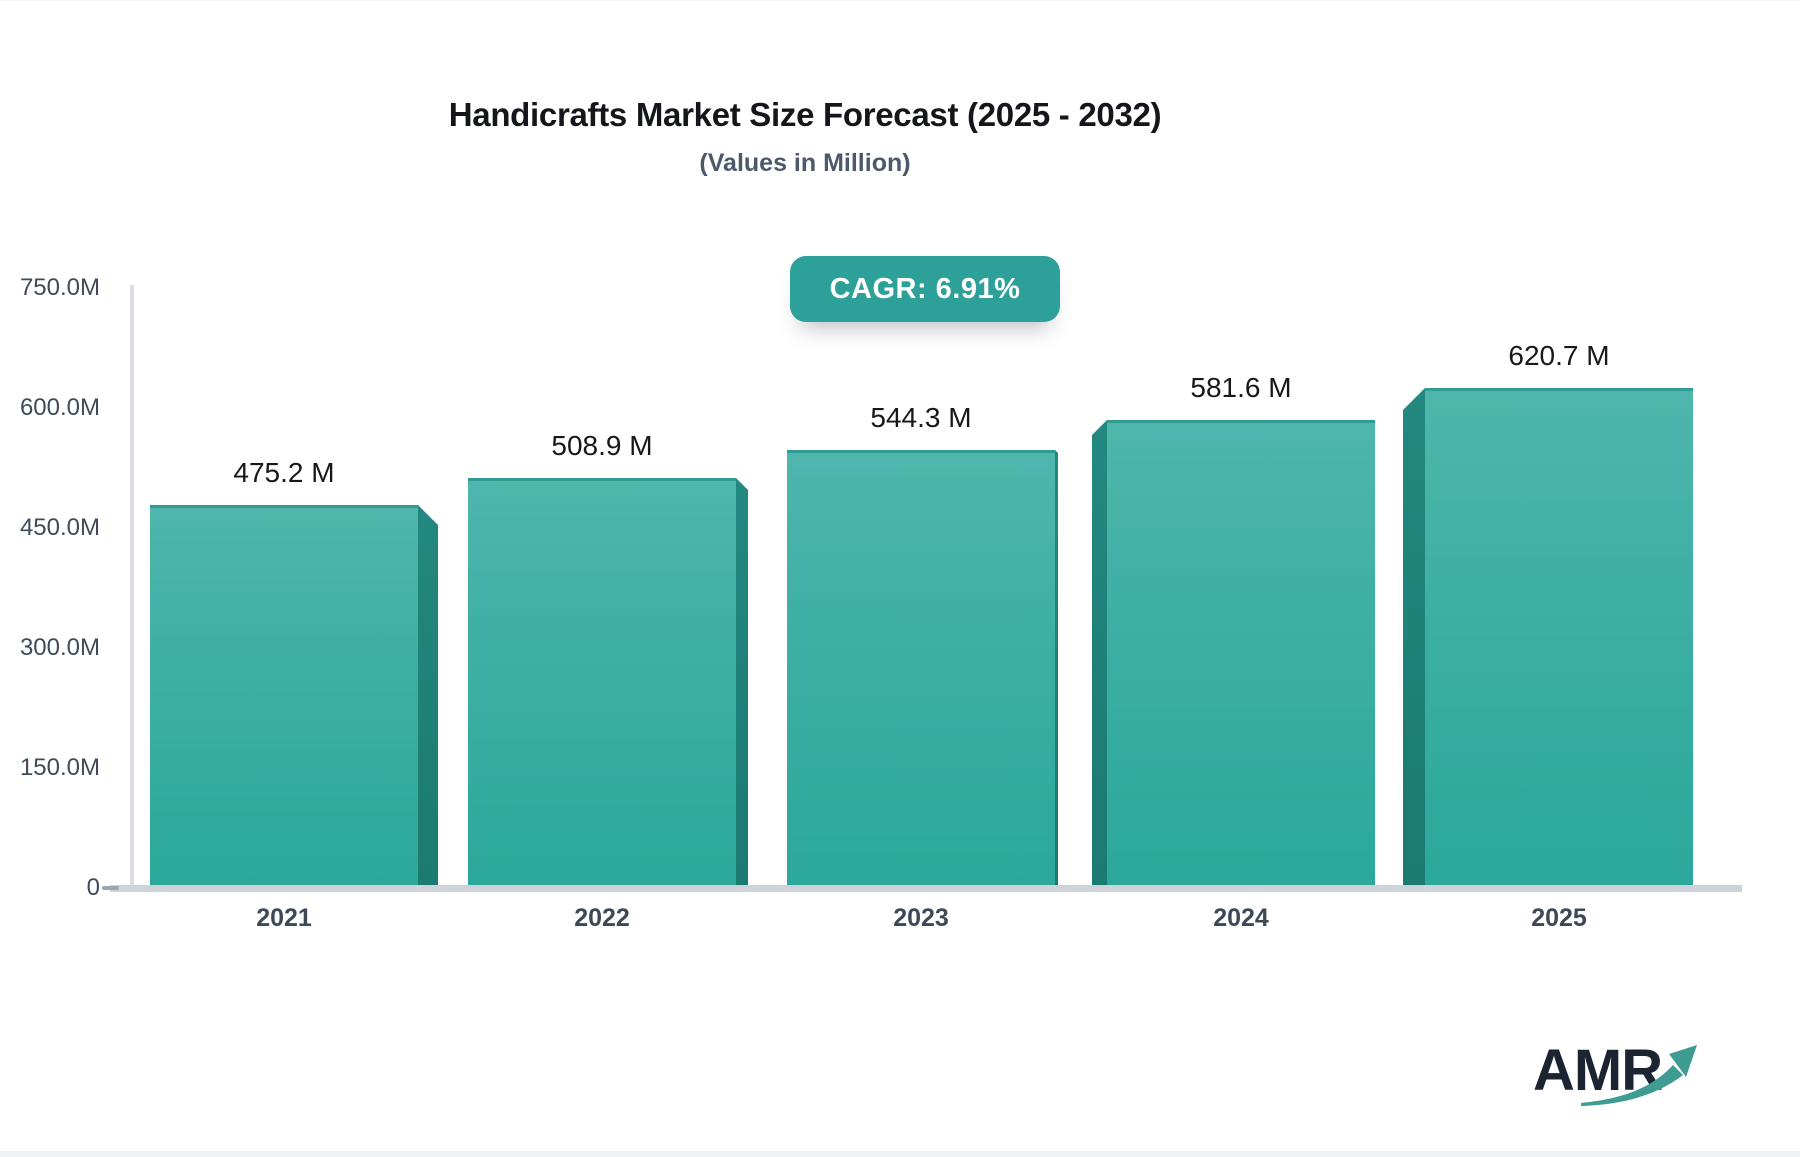 The height and width of the screenshot is (1157, 1800). I want to click on x-axis-baseline, so click(926, 888).